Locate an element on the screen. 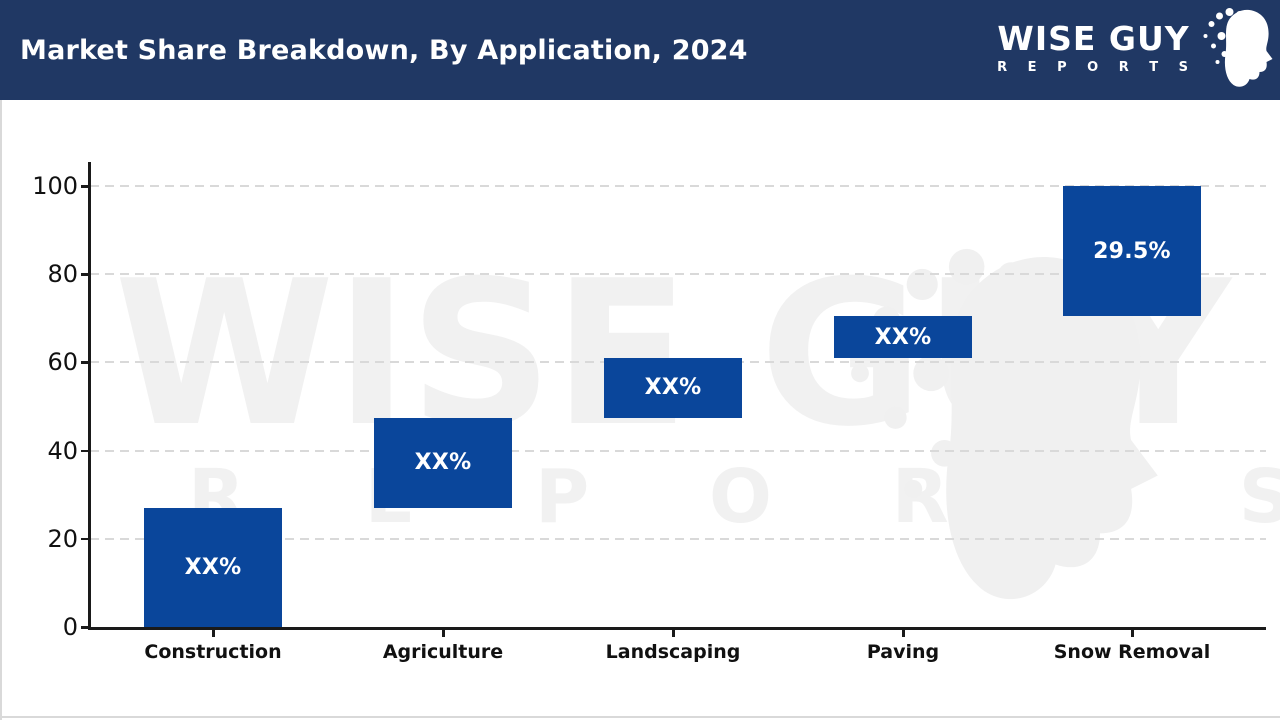 This screenshot has height=720, width=1280. bar-construction: XX% is located at coordinates (213, 567).